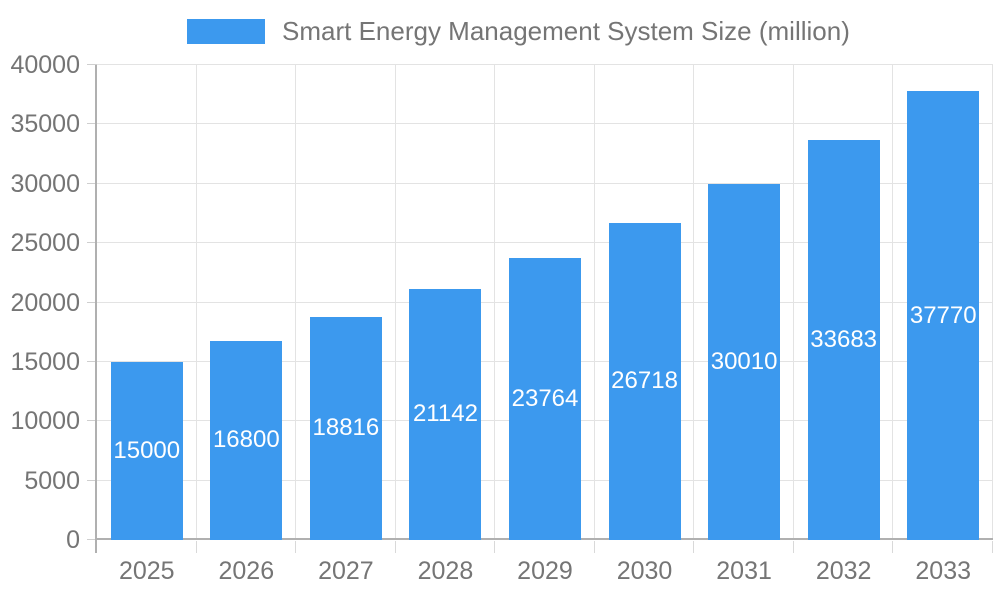 This screenshot has width=1000, height=600. Describe the element at coordinates (45, 65) in the screenshot. I see `y-axis-tick-label: 40000` at that location.